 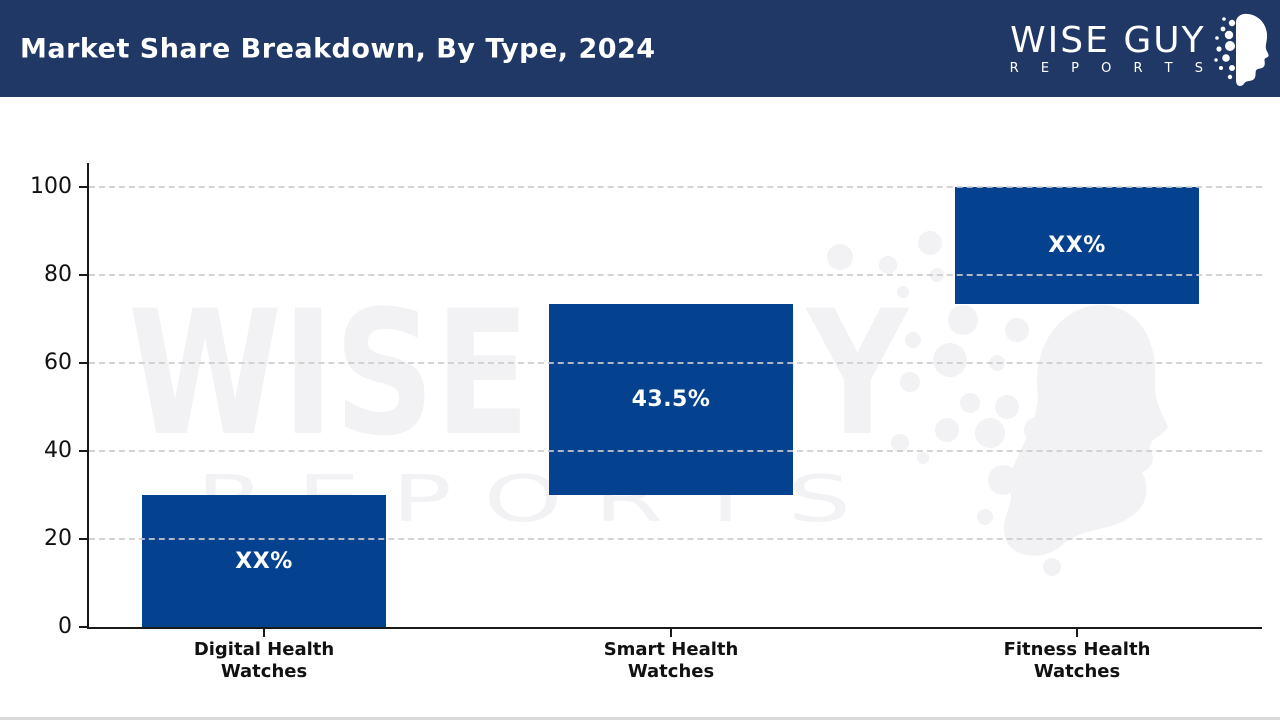 What do you see at coordinates (51, 186) in the screenshot?
I see `y-tick-label: 100` at bounding box center [51, 186].